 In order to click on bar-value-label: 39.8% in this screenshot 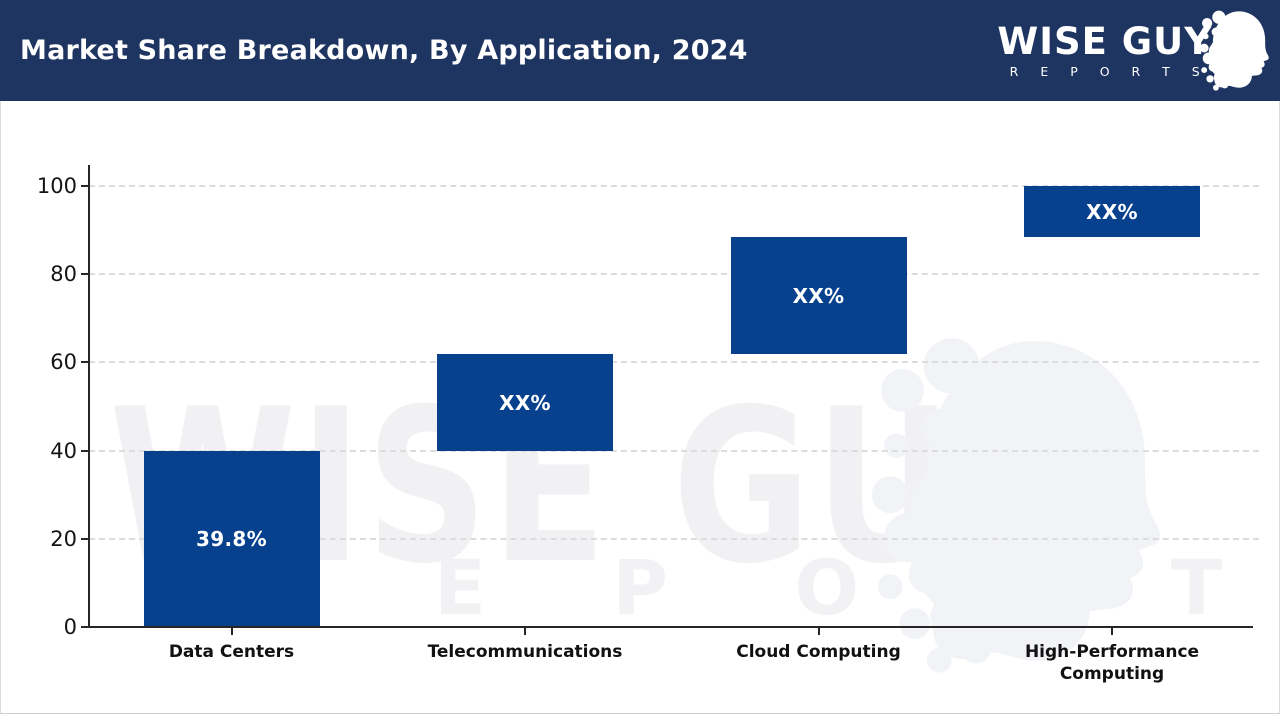, I will do `click(231, 539)`.